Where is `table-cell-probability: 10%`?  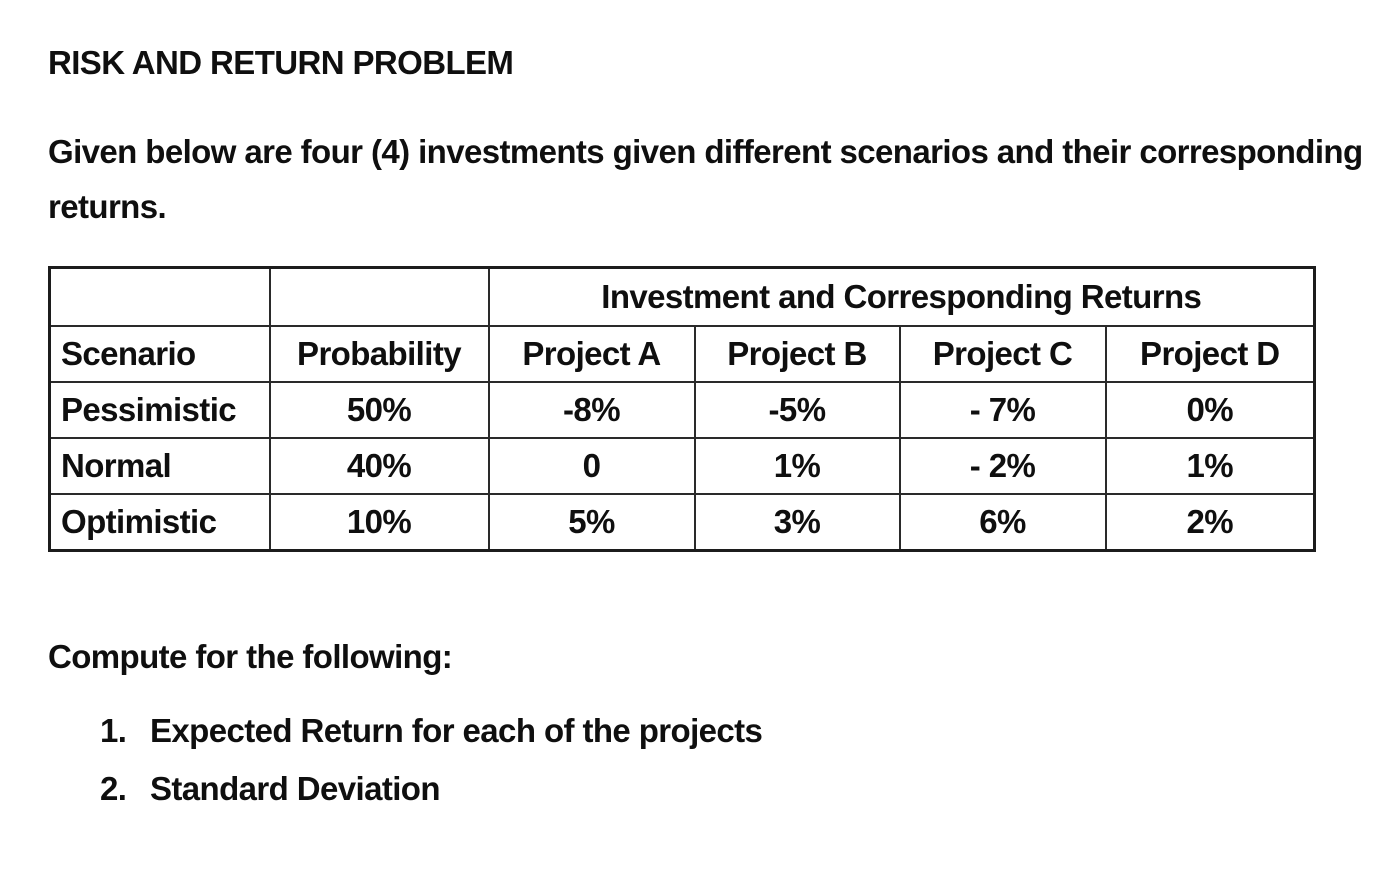
table-cell-probability: 10% is located at coordinates (379, 522).